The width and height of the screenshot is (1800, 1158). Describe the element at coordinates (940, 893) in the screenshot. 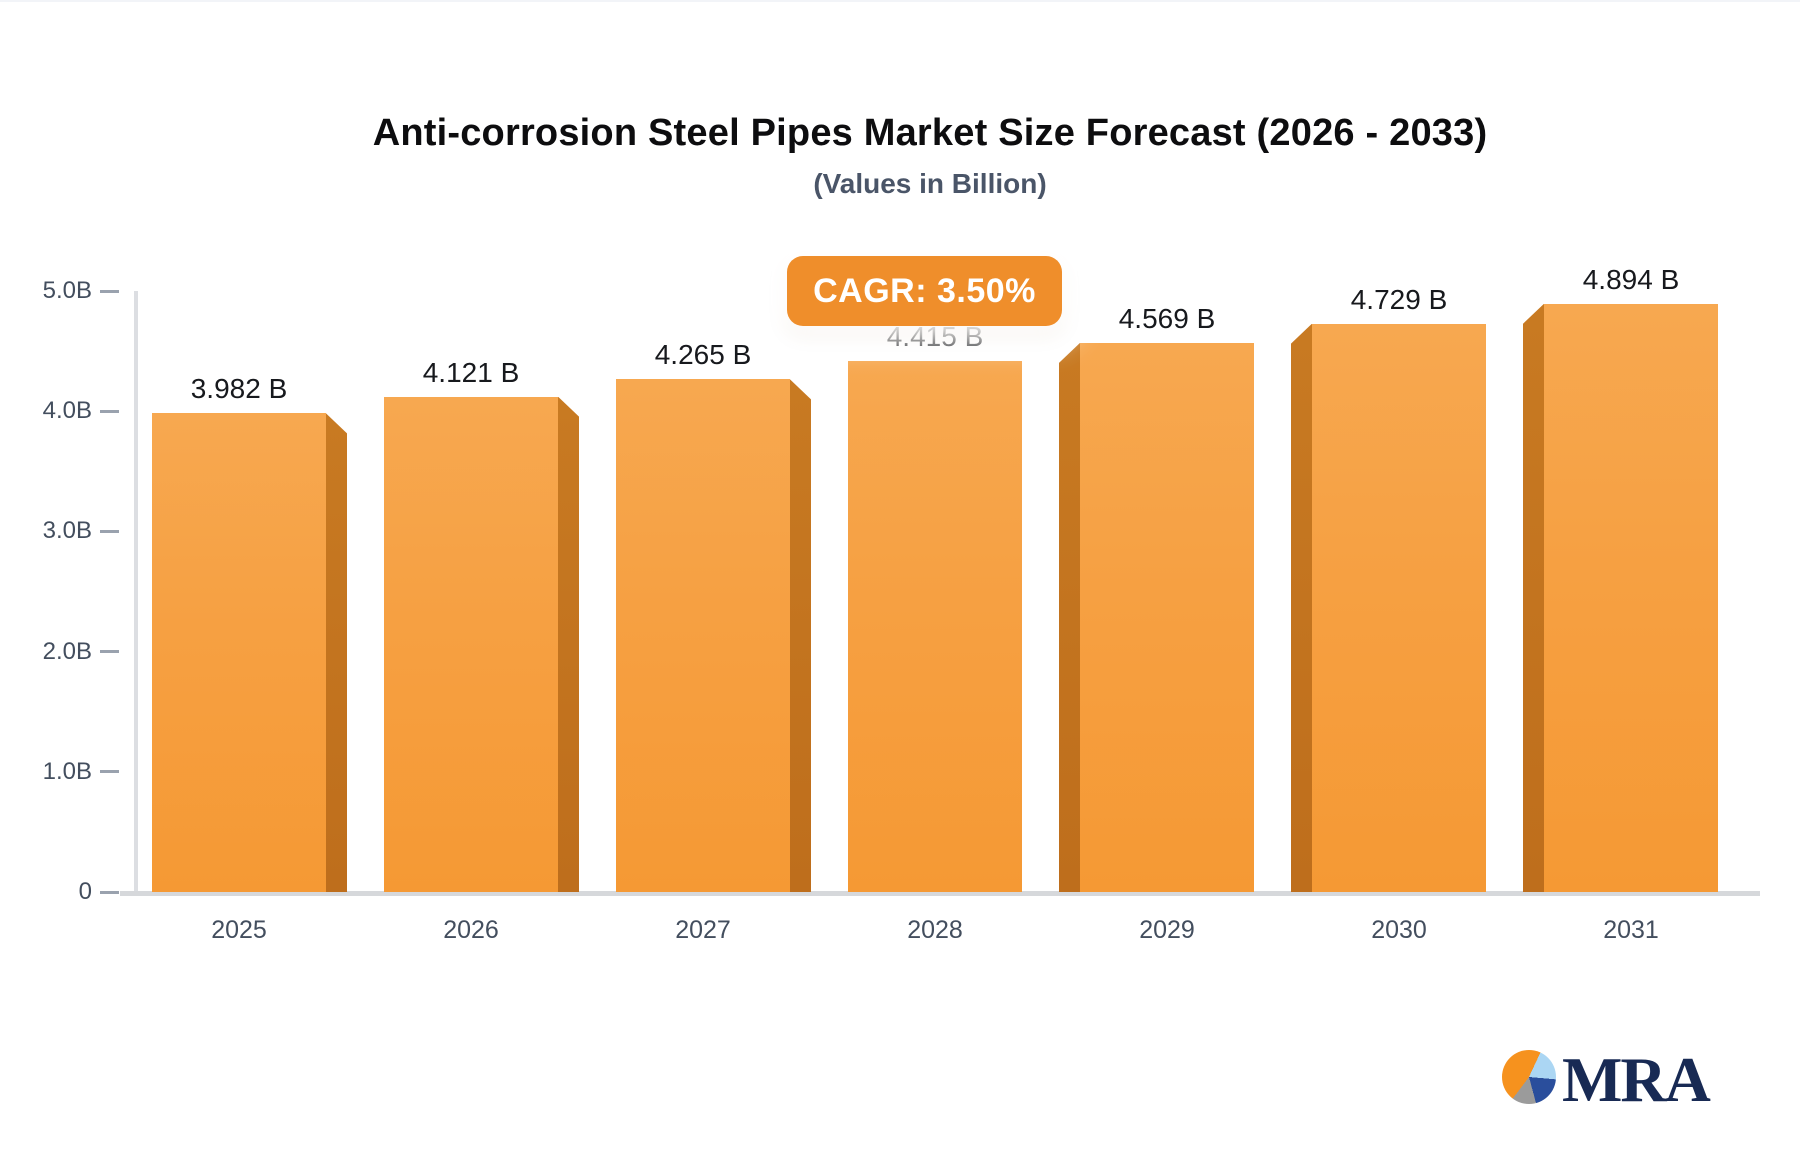

I see `x-axis-baseline` at that location.